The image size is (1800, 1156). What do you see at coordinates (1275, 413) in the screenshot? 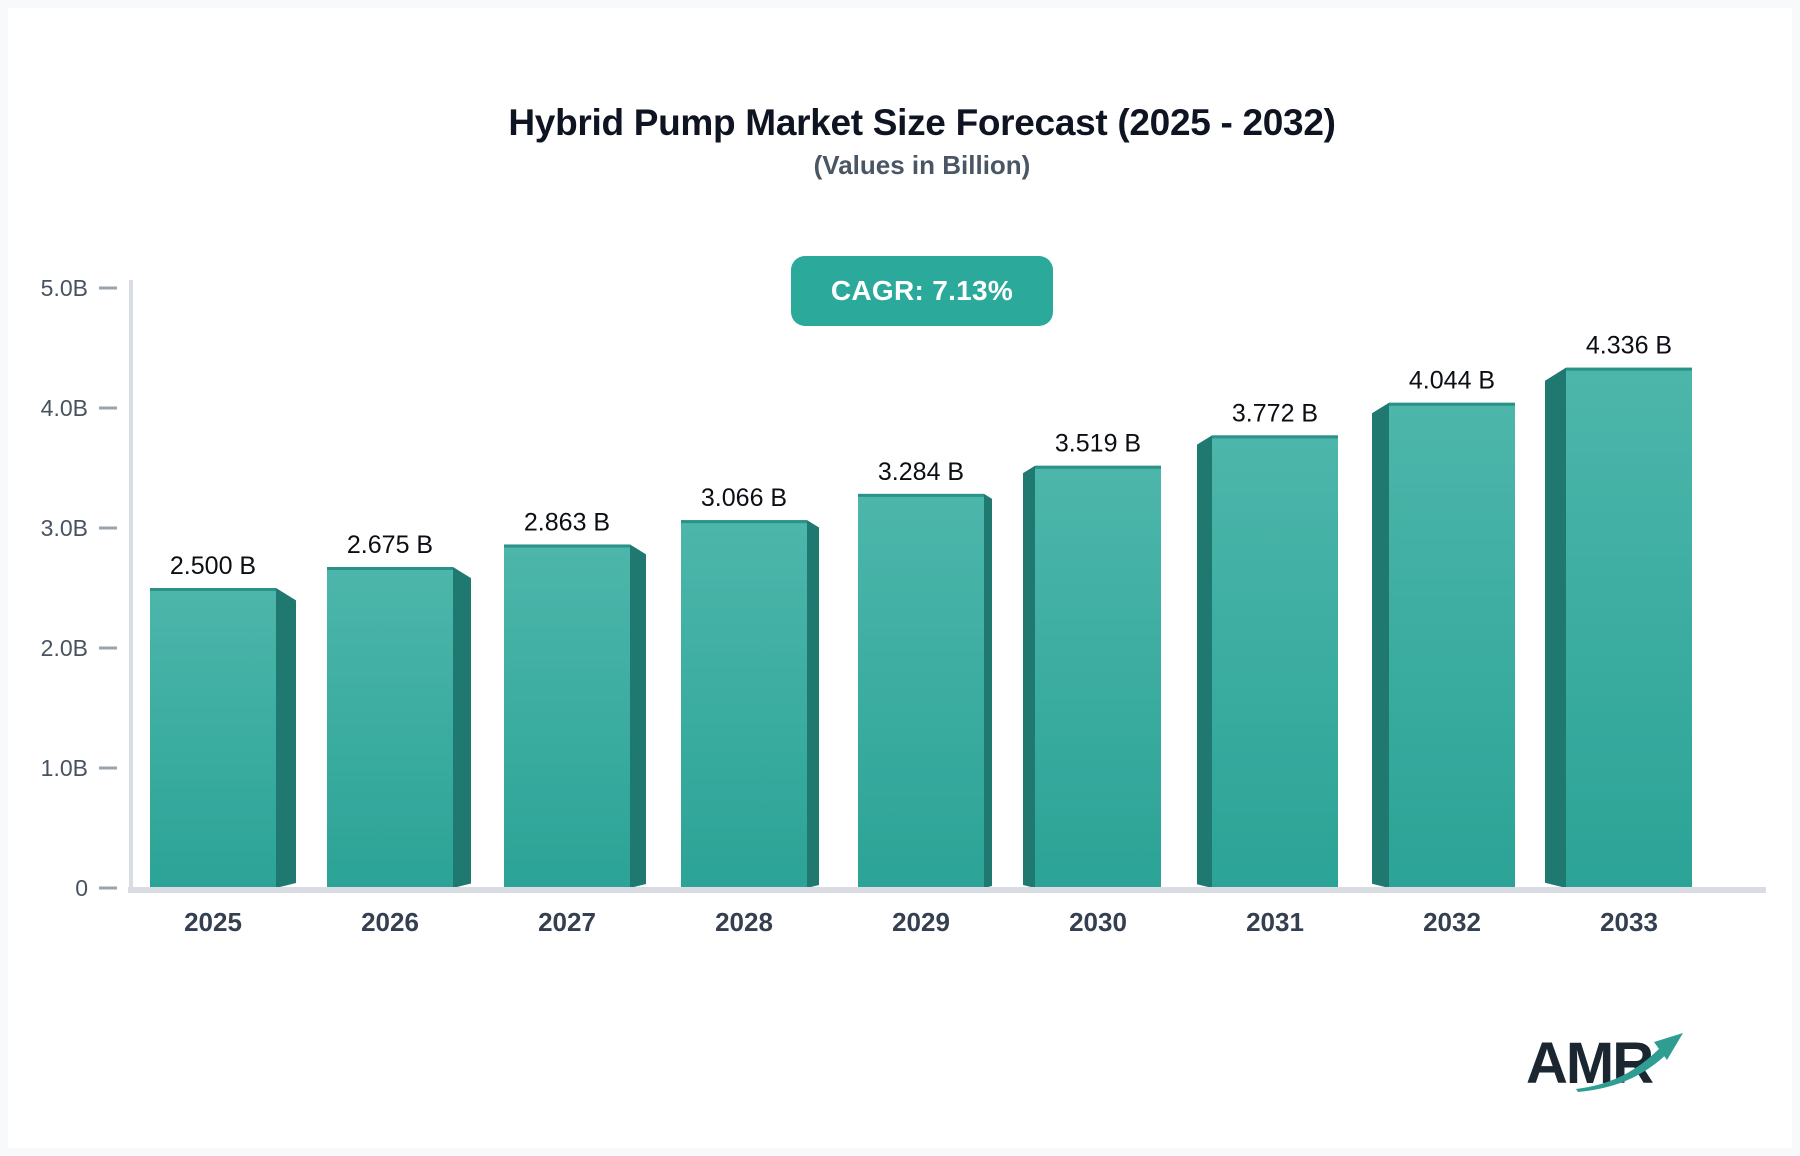
I see `bar-value-label: 3.772 B` at bounding box center [1275, 413].